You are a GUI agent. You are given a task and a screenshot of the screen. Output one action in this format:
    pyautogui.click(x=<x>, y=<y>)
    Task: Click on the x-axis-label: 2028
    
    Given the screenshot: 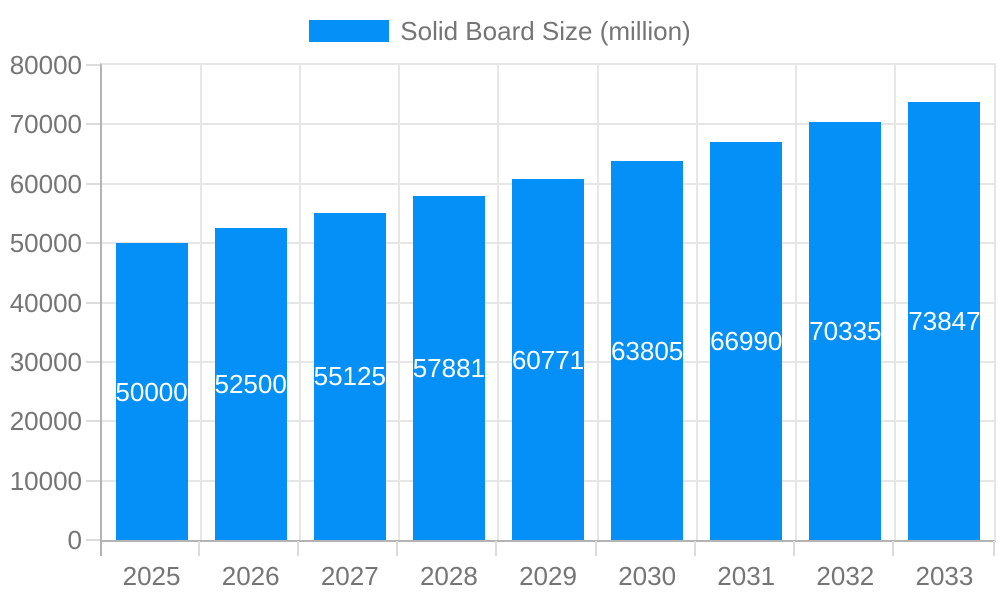 What is the action you would take?
    pyautogui.click(x=448, y=576)
    